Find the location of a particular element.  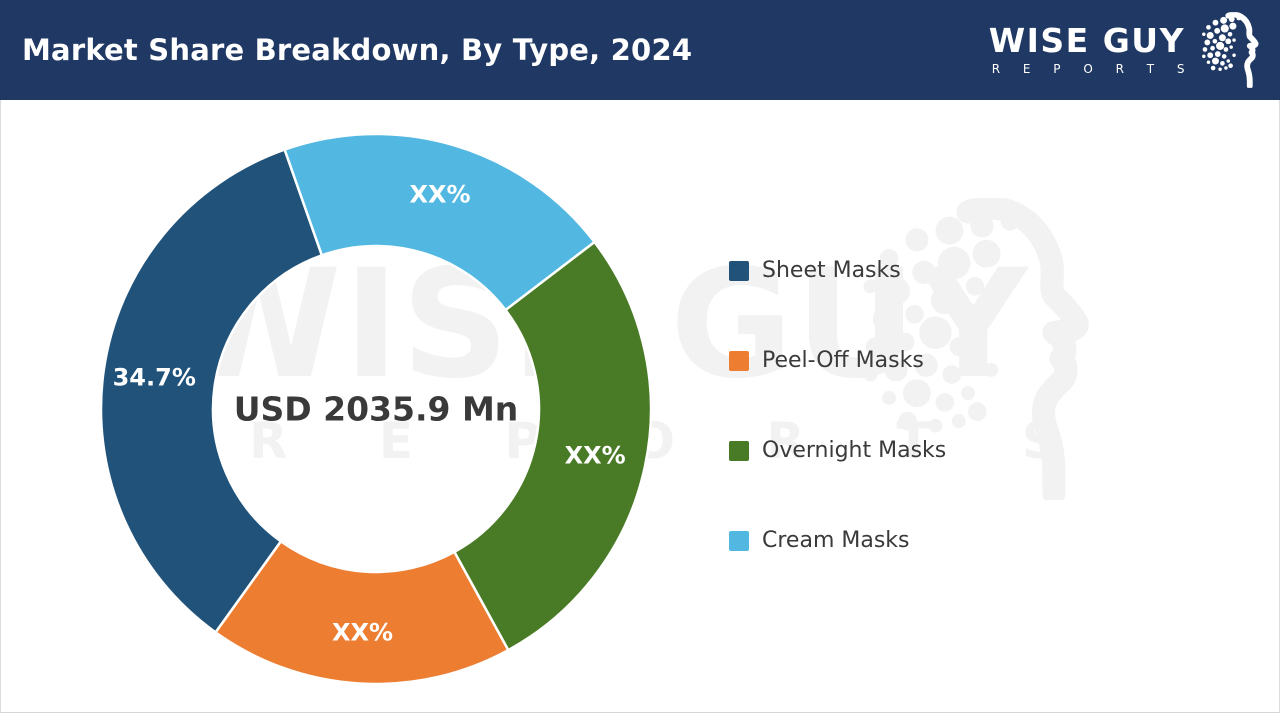

legend-item-sheet-masks: Sheet Masks is located at coordinates (837, 271).